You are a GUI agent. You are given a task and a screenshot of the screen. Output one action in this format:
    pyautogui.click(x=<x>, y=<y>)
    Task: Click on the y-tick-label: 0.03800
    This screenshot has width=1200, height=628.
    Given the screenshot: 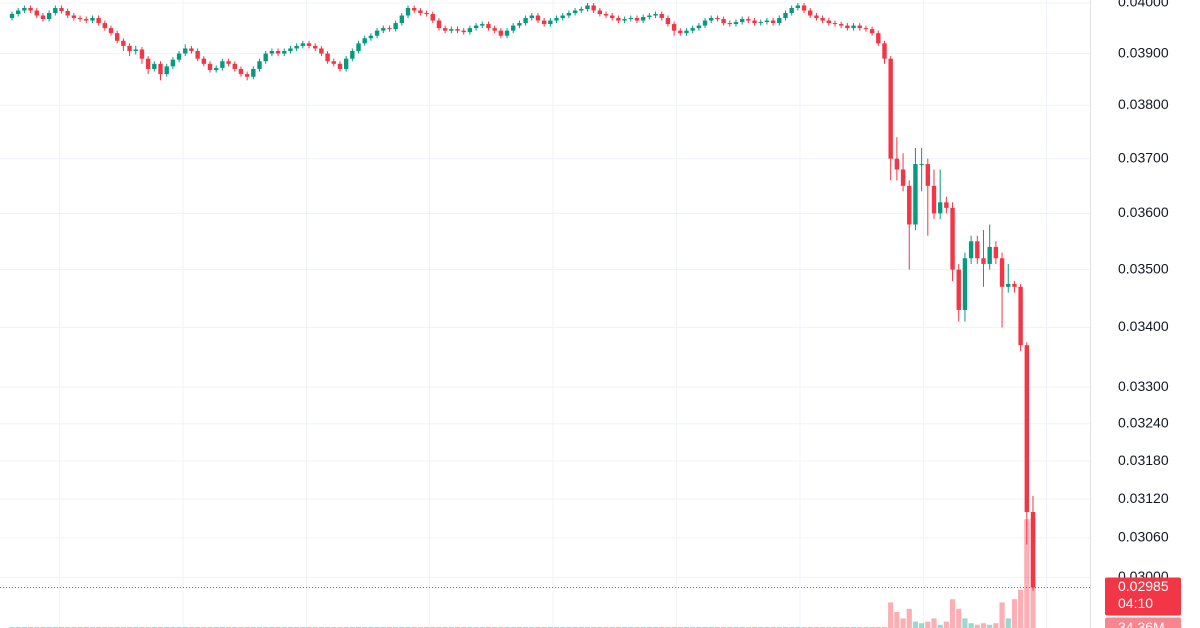 What is the action you would take?
    pyautogui.click(x=1143, y=104)
    